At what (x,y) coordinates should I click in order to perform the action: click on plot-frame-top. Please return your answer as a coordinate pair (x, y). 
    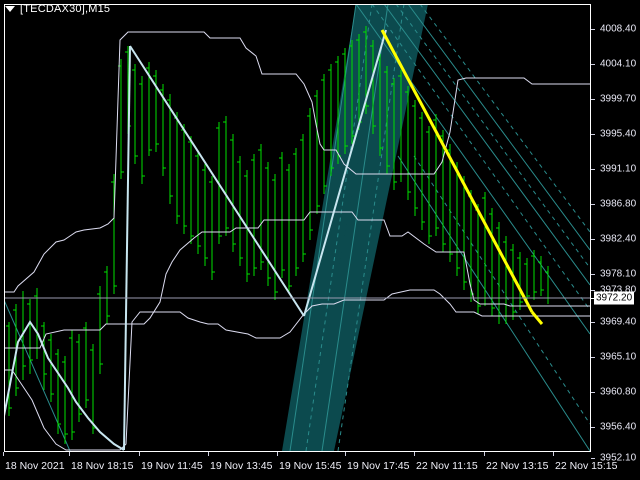
    Looking at the image, I should click on (297, 4).